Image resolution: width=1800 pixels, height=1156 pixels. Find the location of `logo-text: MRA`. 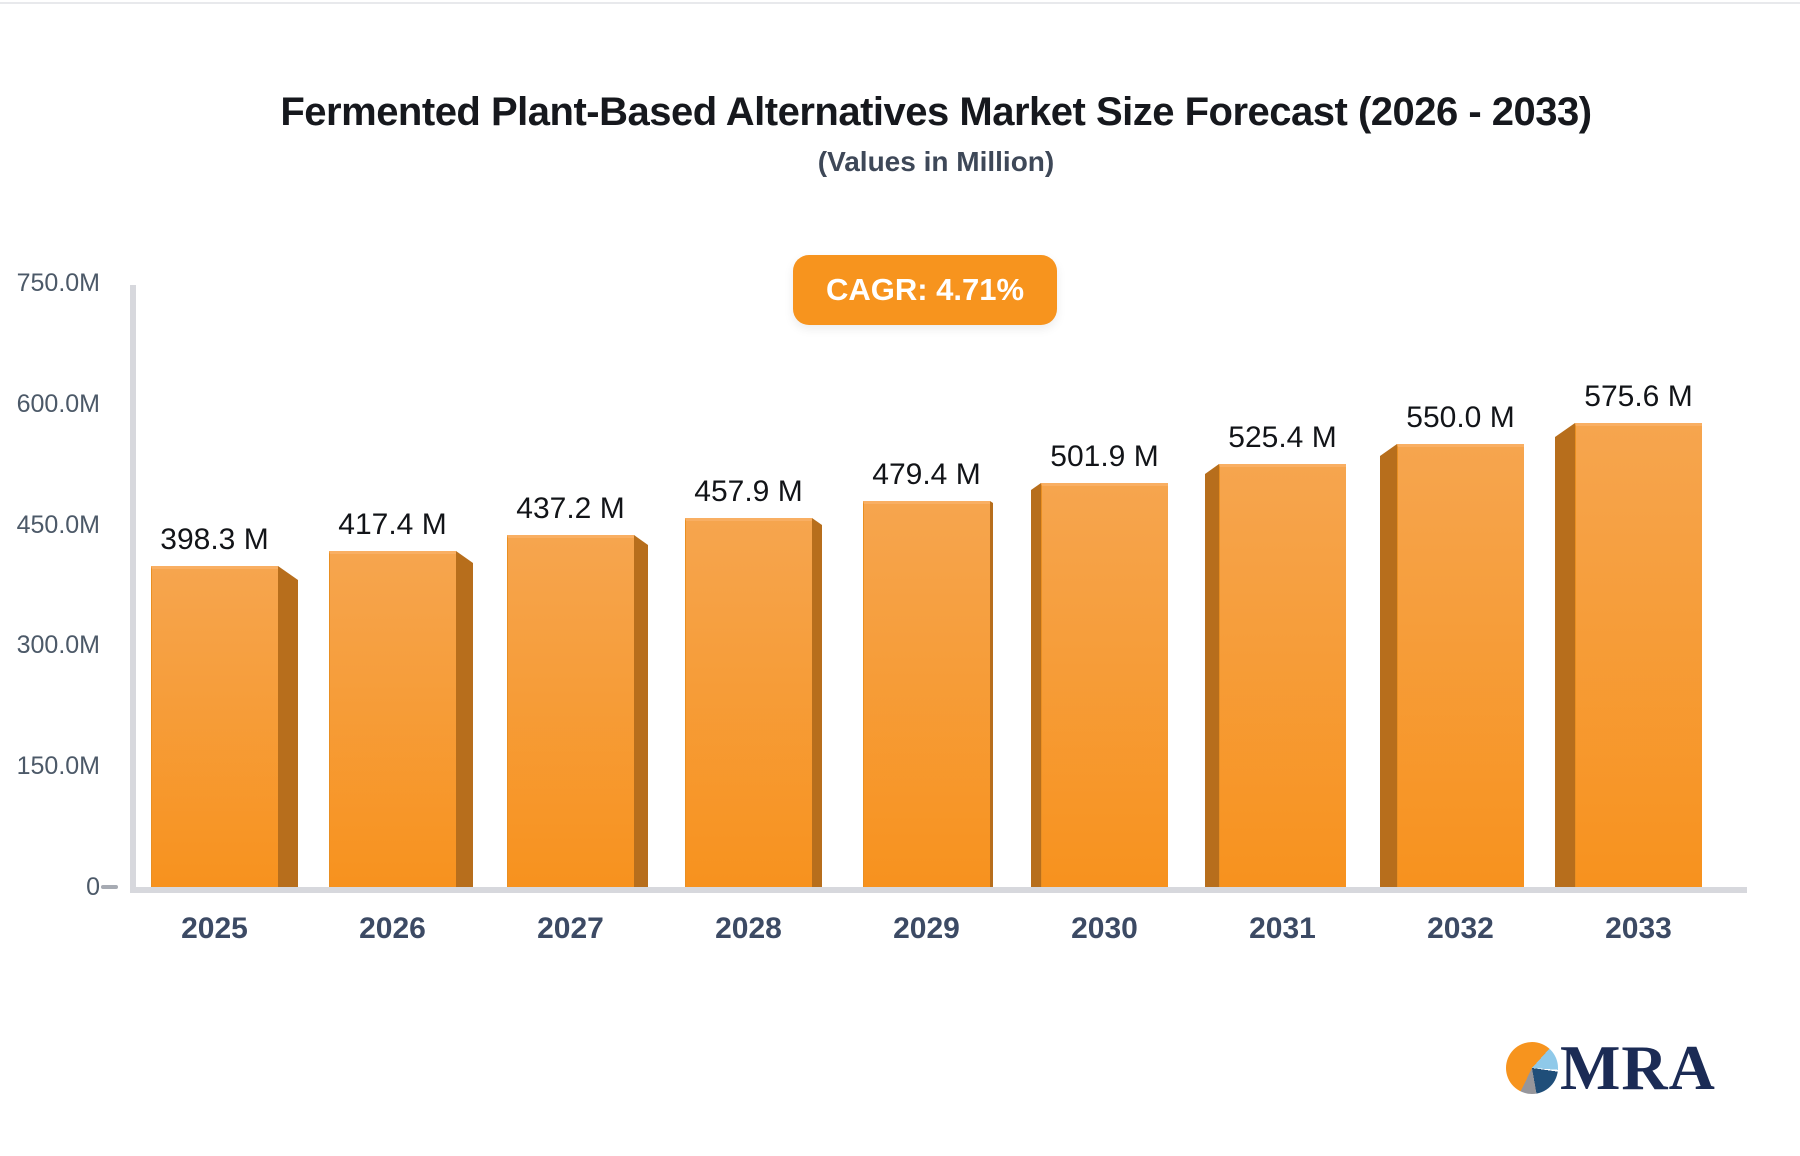

logo-text: MRA is located at coordinates (1638, 1067).